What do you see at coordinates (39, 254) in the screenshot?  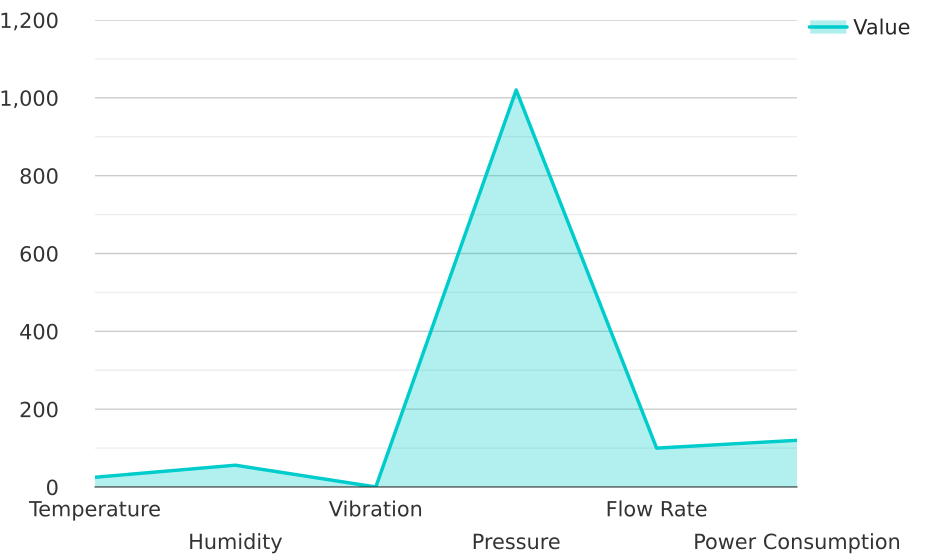 I see `y-tick-label: 600` at bounding box center [39, 254].